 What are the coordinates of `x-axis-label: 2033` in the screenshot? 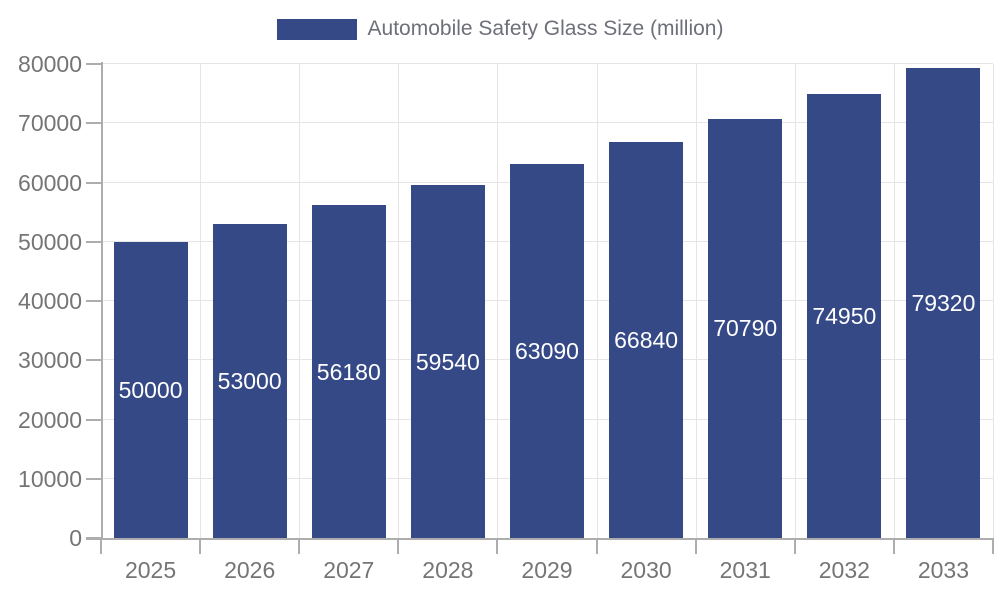 It's located at (943, 570).